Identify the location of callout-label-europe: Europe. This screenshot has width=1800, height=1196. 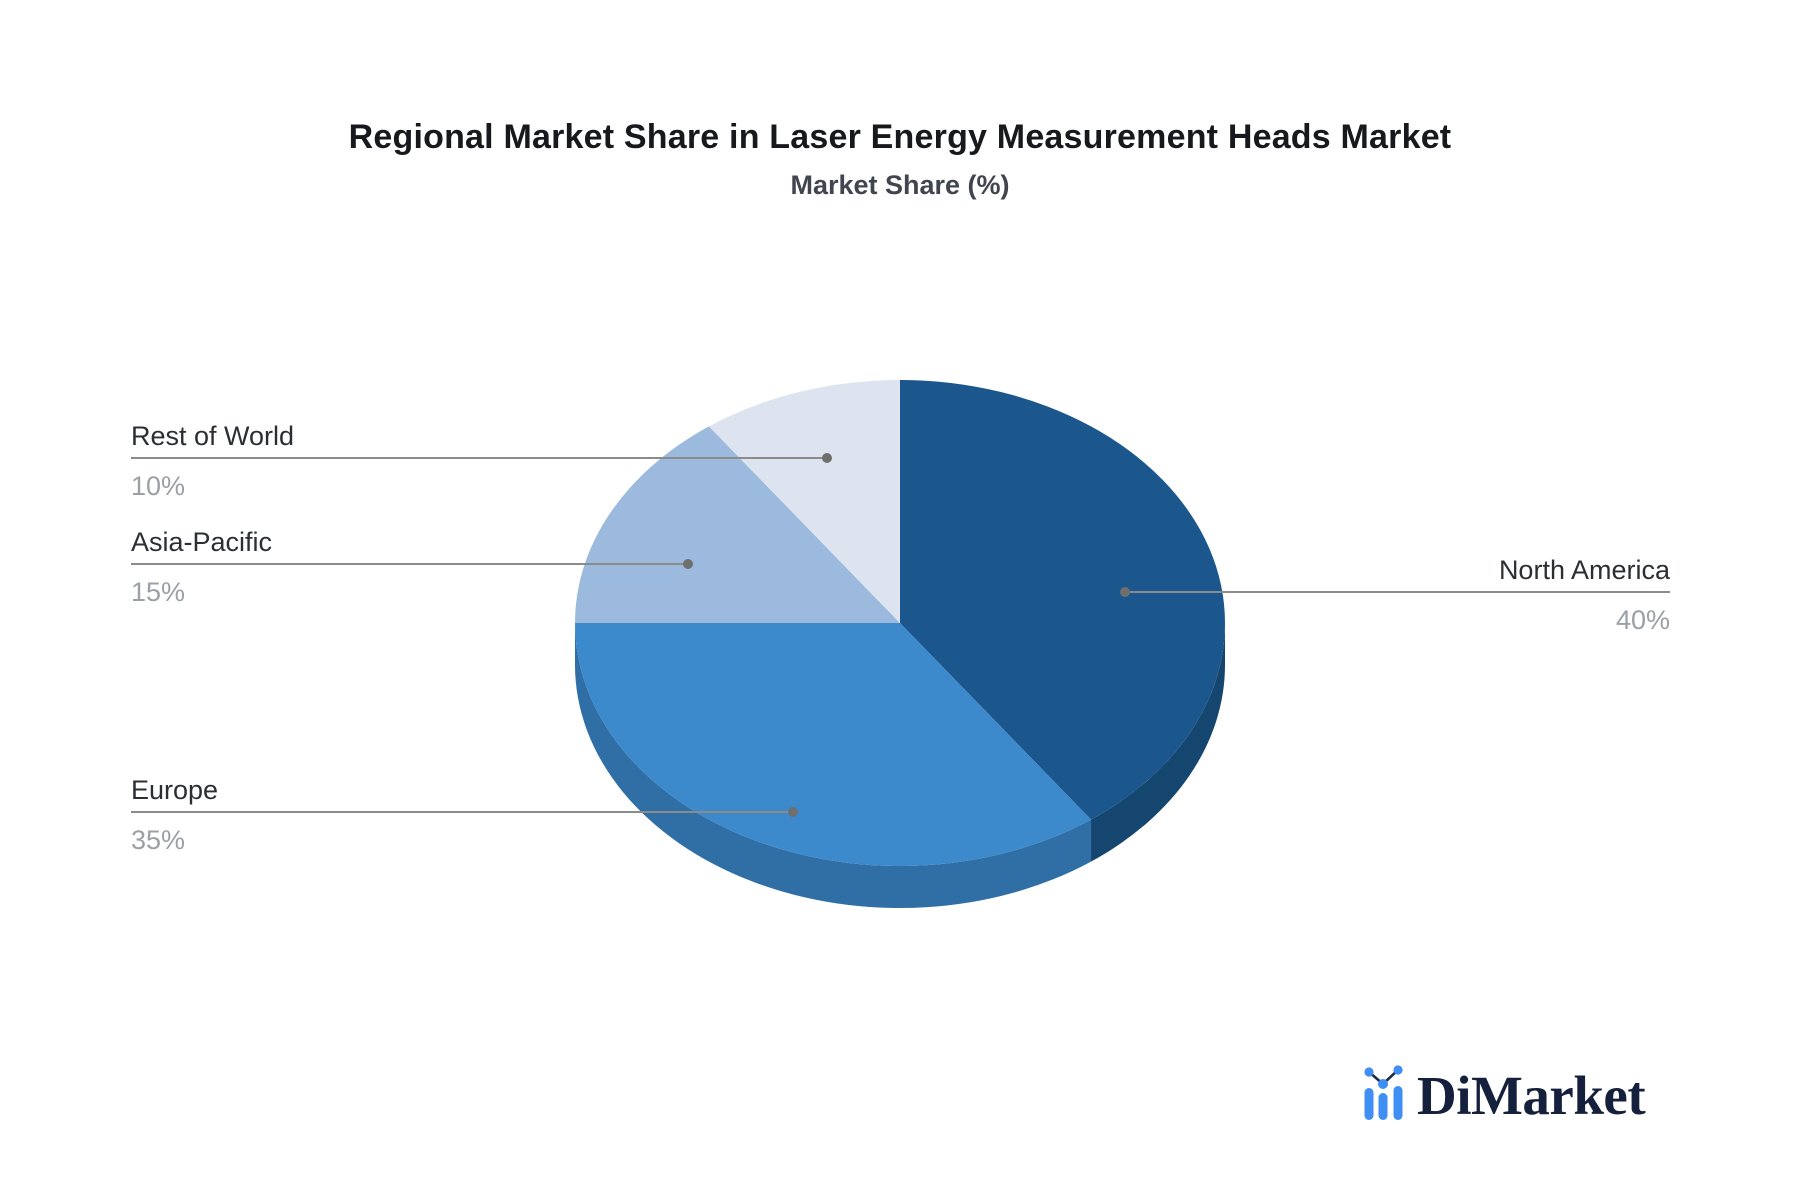
(174, 790).